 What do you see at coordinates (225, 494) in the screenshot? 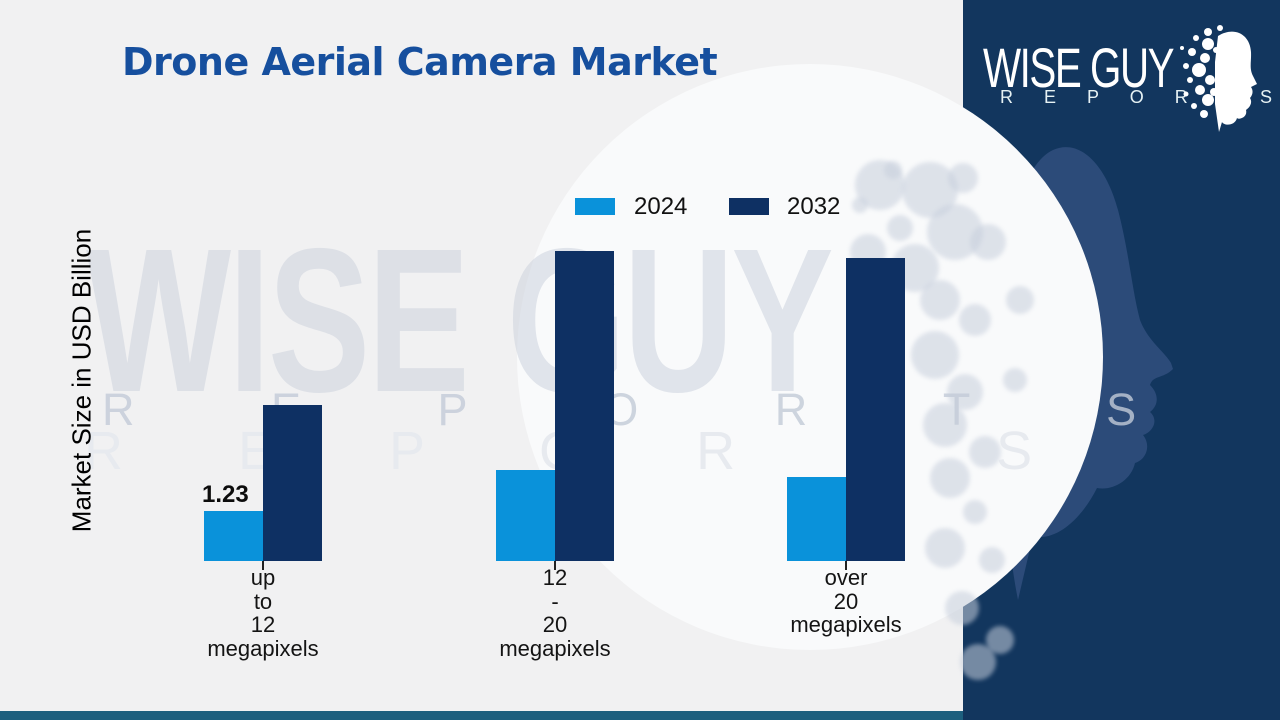
I see `bar-value-label: 1.23` at bounding box center [225, 494].